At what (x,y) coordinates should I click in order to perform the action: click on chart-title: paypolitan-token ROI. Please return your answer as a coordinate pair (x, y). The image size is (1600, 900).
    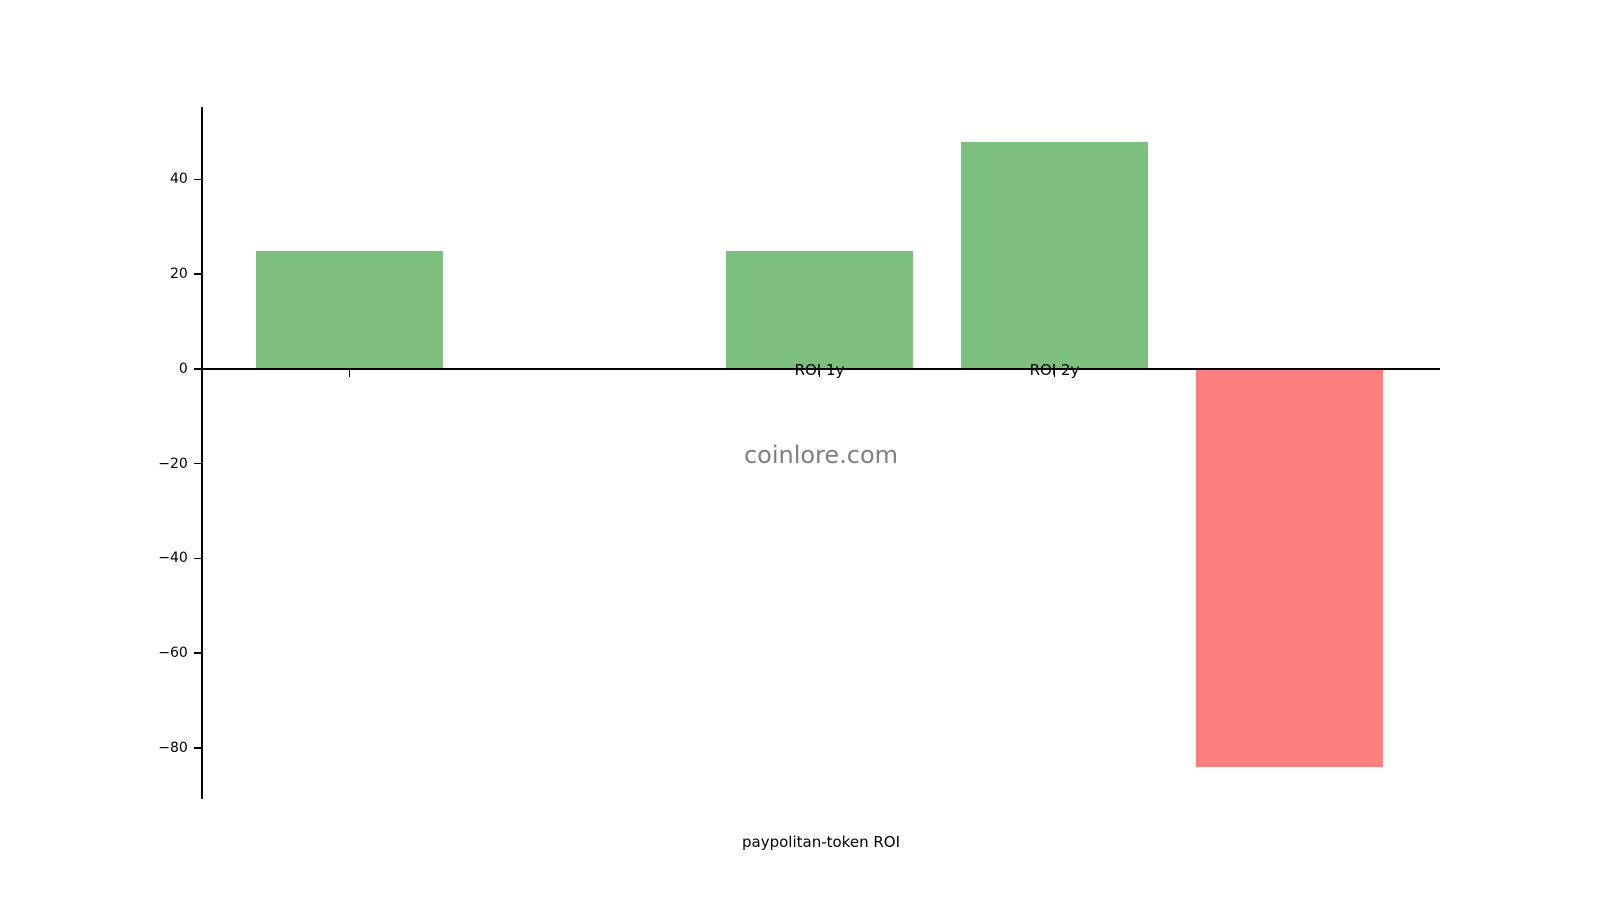
    Looking at the image, I should click on (821, 842).